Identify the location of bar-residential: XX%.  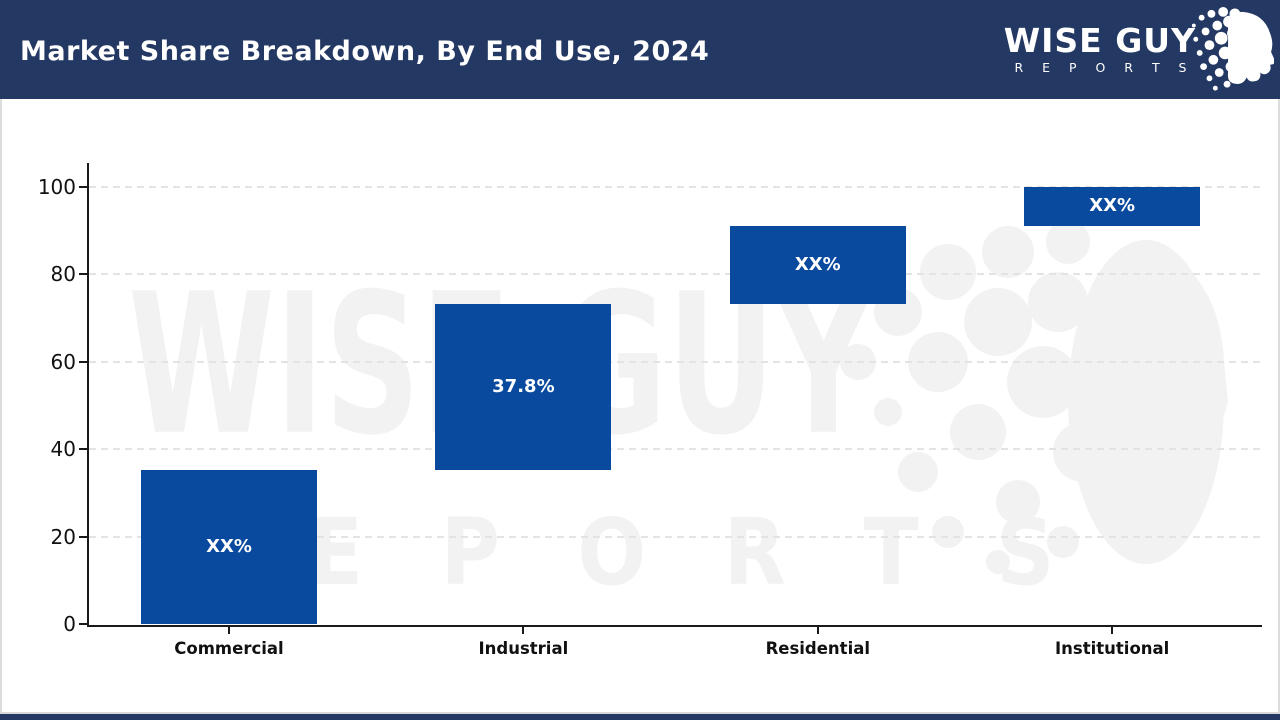
(817, 265).